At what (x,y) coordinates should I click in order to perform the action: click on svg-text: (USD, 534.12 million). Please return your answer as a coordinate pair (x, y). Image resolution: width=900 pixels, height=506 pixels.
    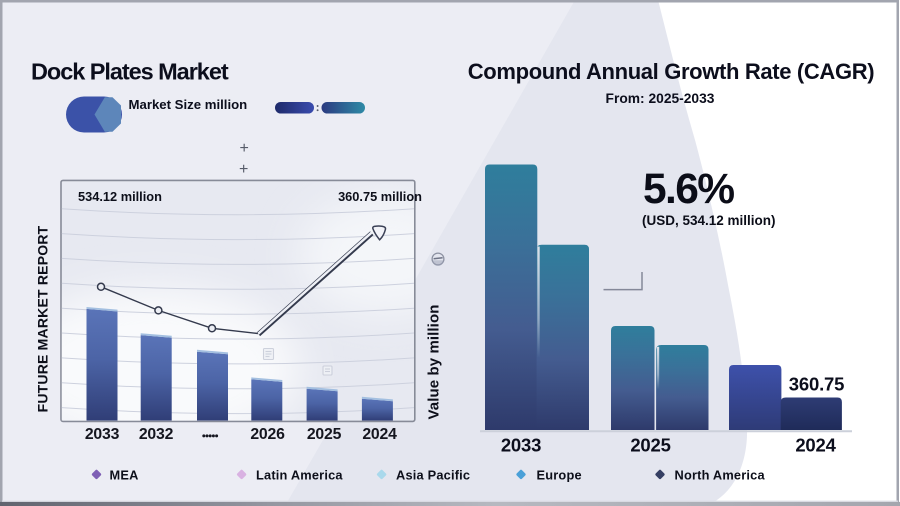
    Looking at the image, I should click on (709, 220).